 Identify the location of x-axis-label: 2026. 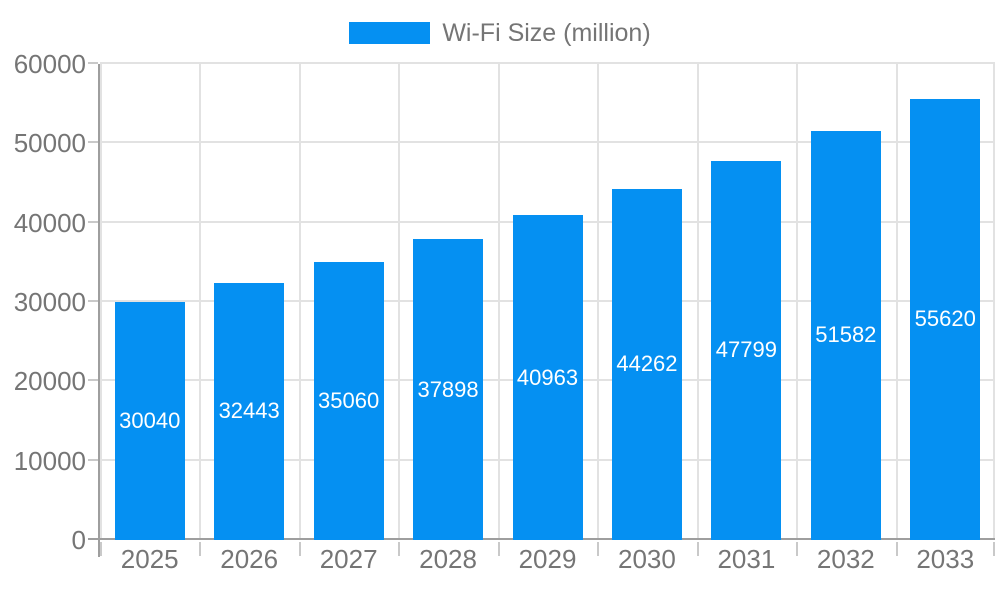
(249, 559).